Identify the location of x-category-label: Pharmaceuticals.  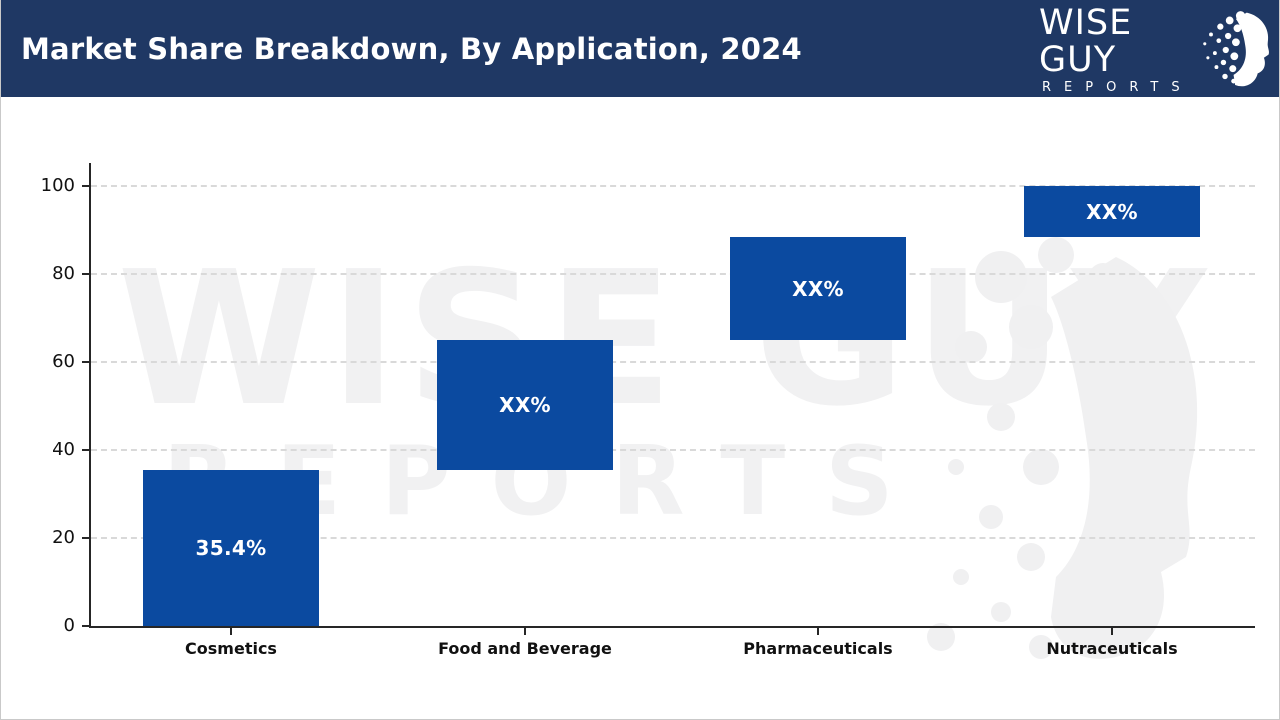
(818, 648).